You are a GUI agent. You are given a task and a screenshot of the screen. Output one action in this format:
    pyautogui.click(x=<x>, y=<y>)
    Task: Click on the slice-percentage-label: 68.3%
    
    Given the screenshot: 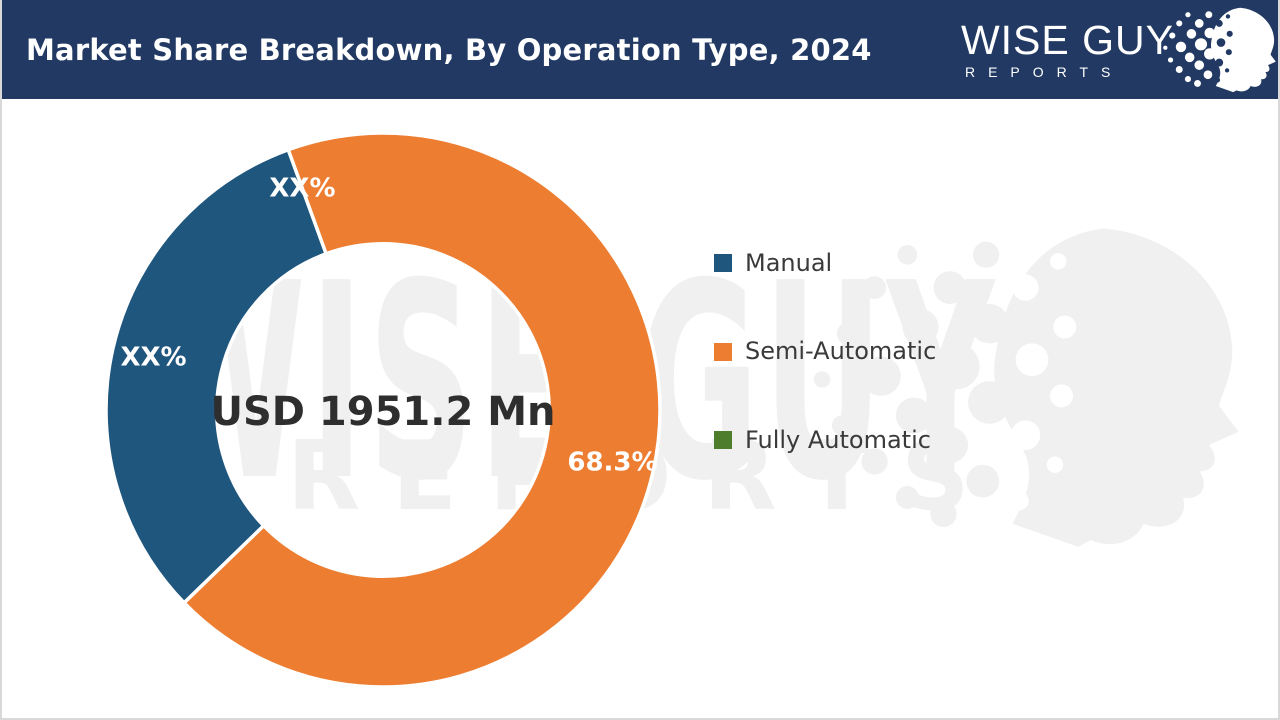 What is the action you would take?
    pyautogui.click(x=612, y=463)
    